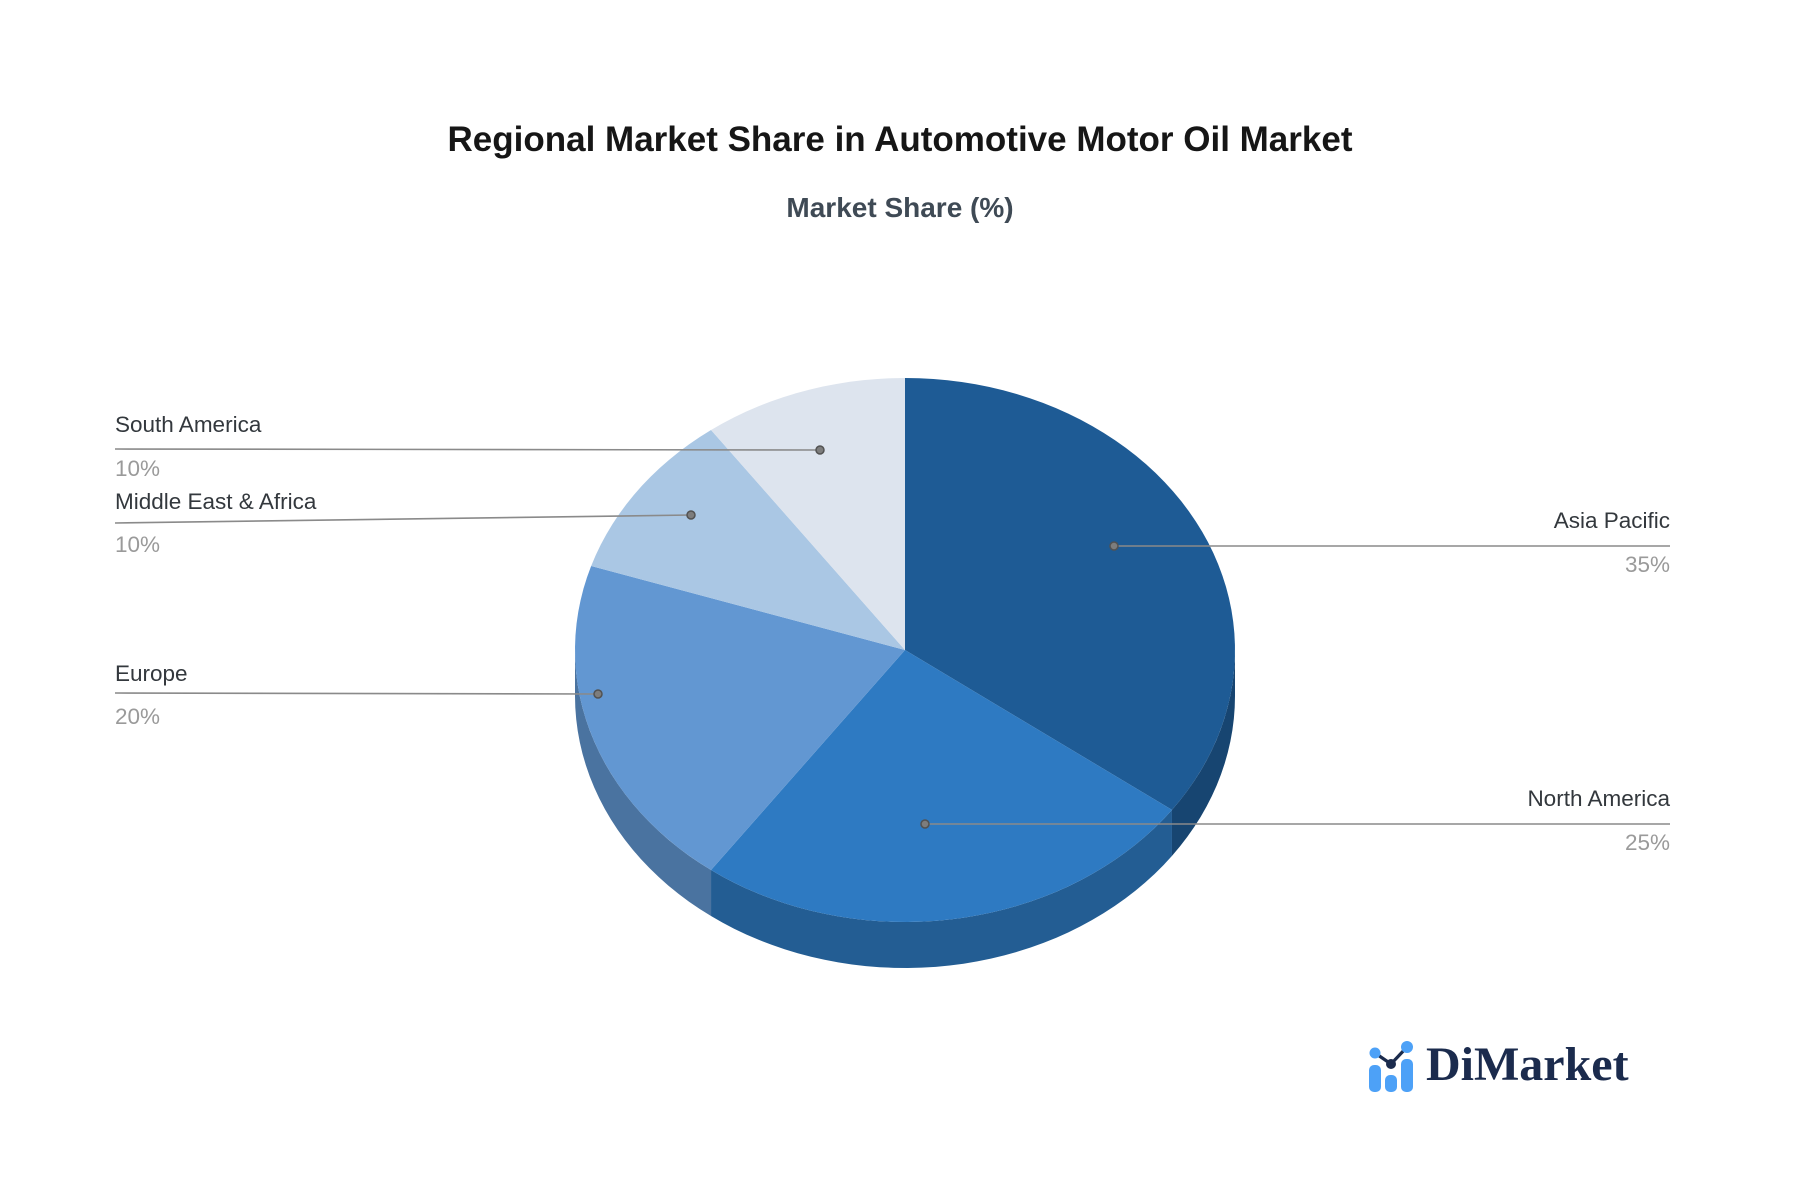 This screenshot has height=1196, width=1800. Describe the element at coordinates (1527, 1064) in the screenshot. I see `logo-text: DiMarket` at that location.